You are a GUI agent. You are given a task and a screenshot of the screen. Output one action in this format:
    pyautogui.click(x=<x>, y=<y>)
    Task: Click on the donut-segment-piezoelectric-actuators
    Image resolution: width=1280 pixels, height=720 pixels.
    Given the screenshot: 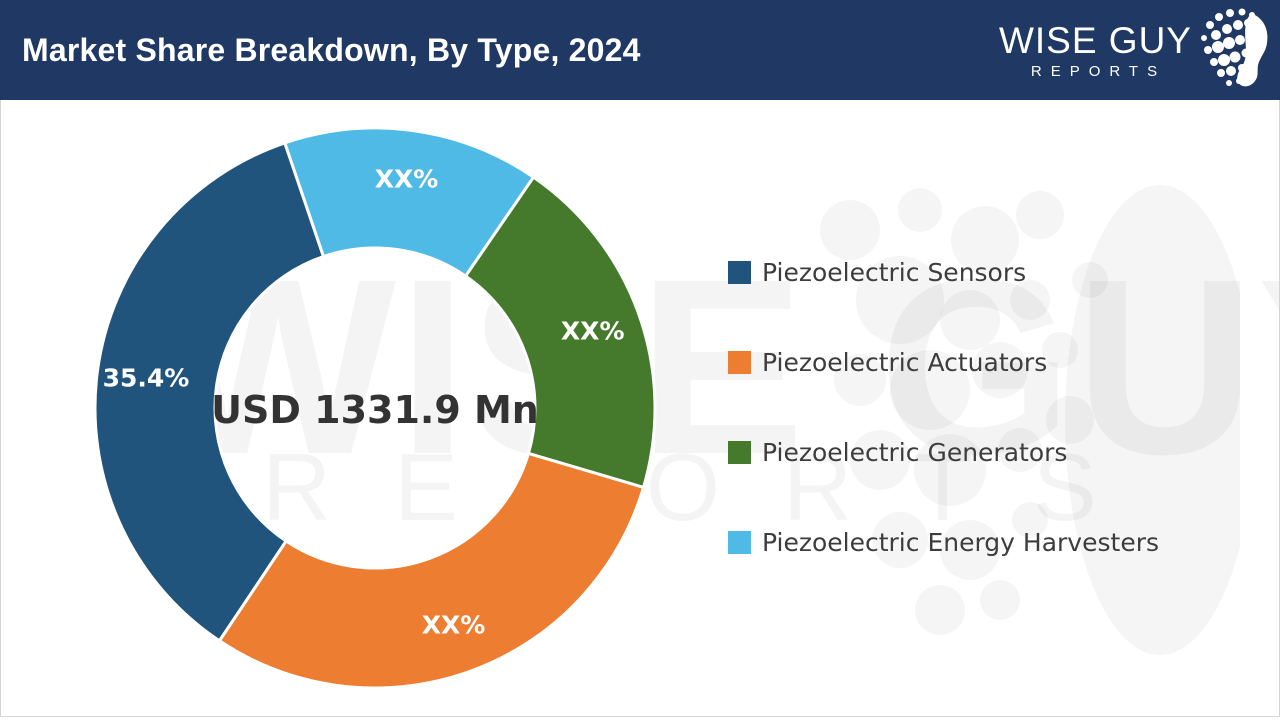 What is the action you would take?
    pyautogui.click(x=431, y=570)
    